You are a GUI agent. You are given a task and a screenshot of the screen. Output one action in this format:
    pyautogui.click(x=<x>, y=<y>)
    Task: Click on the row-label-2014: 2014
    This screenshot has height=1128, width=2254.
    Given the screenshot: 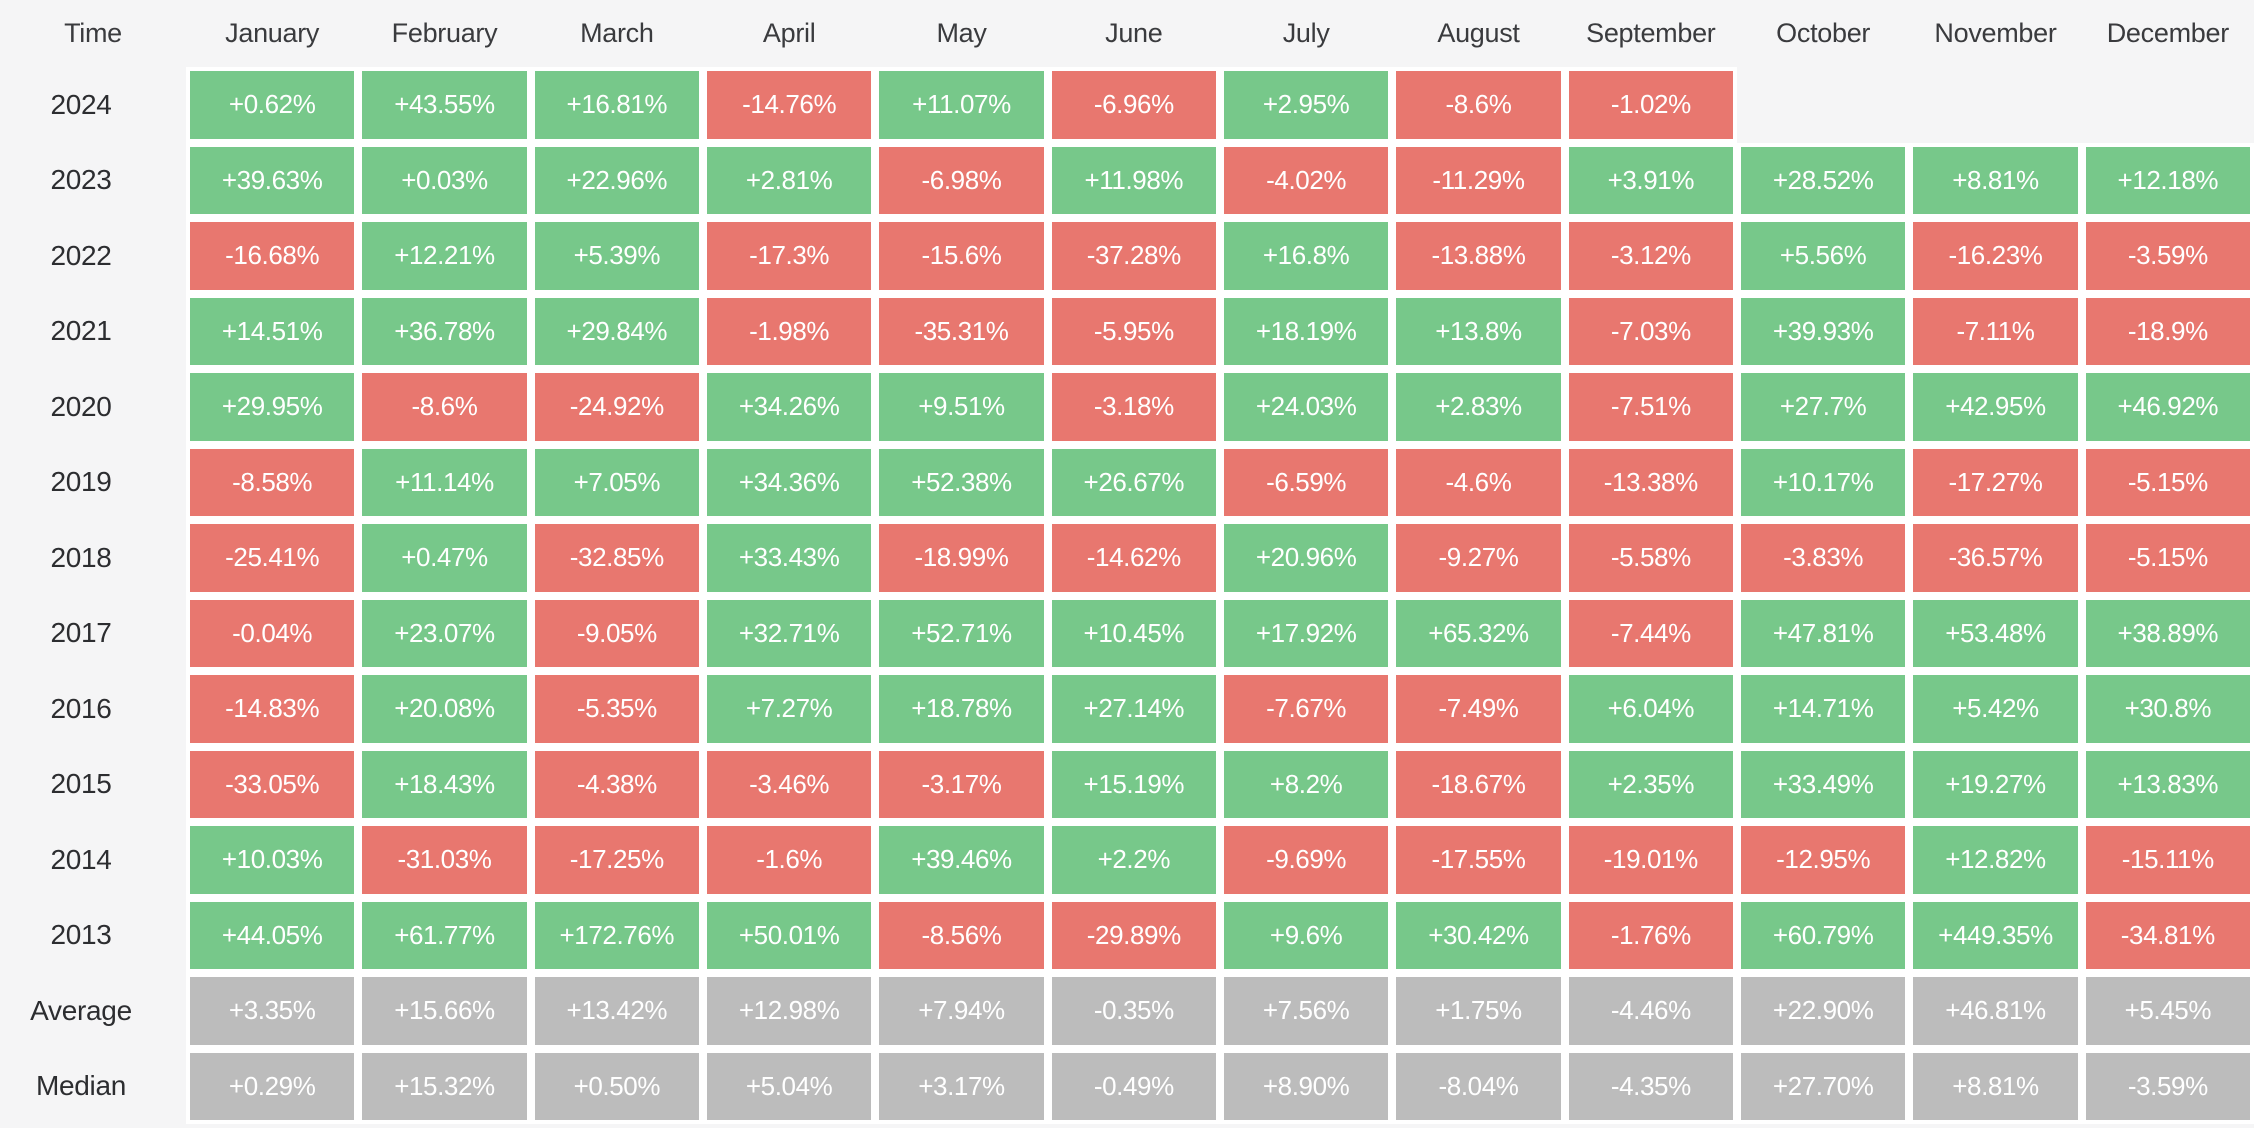 What is the action you would take?
    pyautogui.click(x=81, y=859)
    